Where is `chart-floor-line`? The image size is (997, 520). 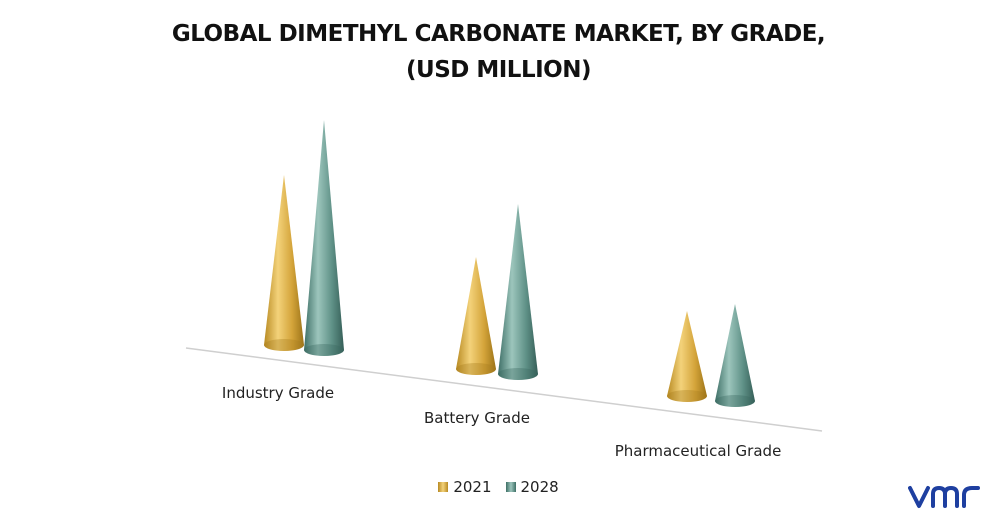 chart-floor-line is located at coordinates (504, 389).